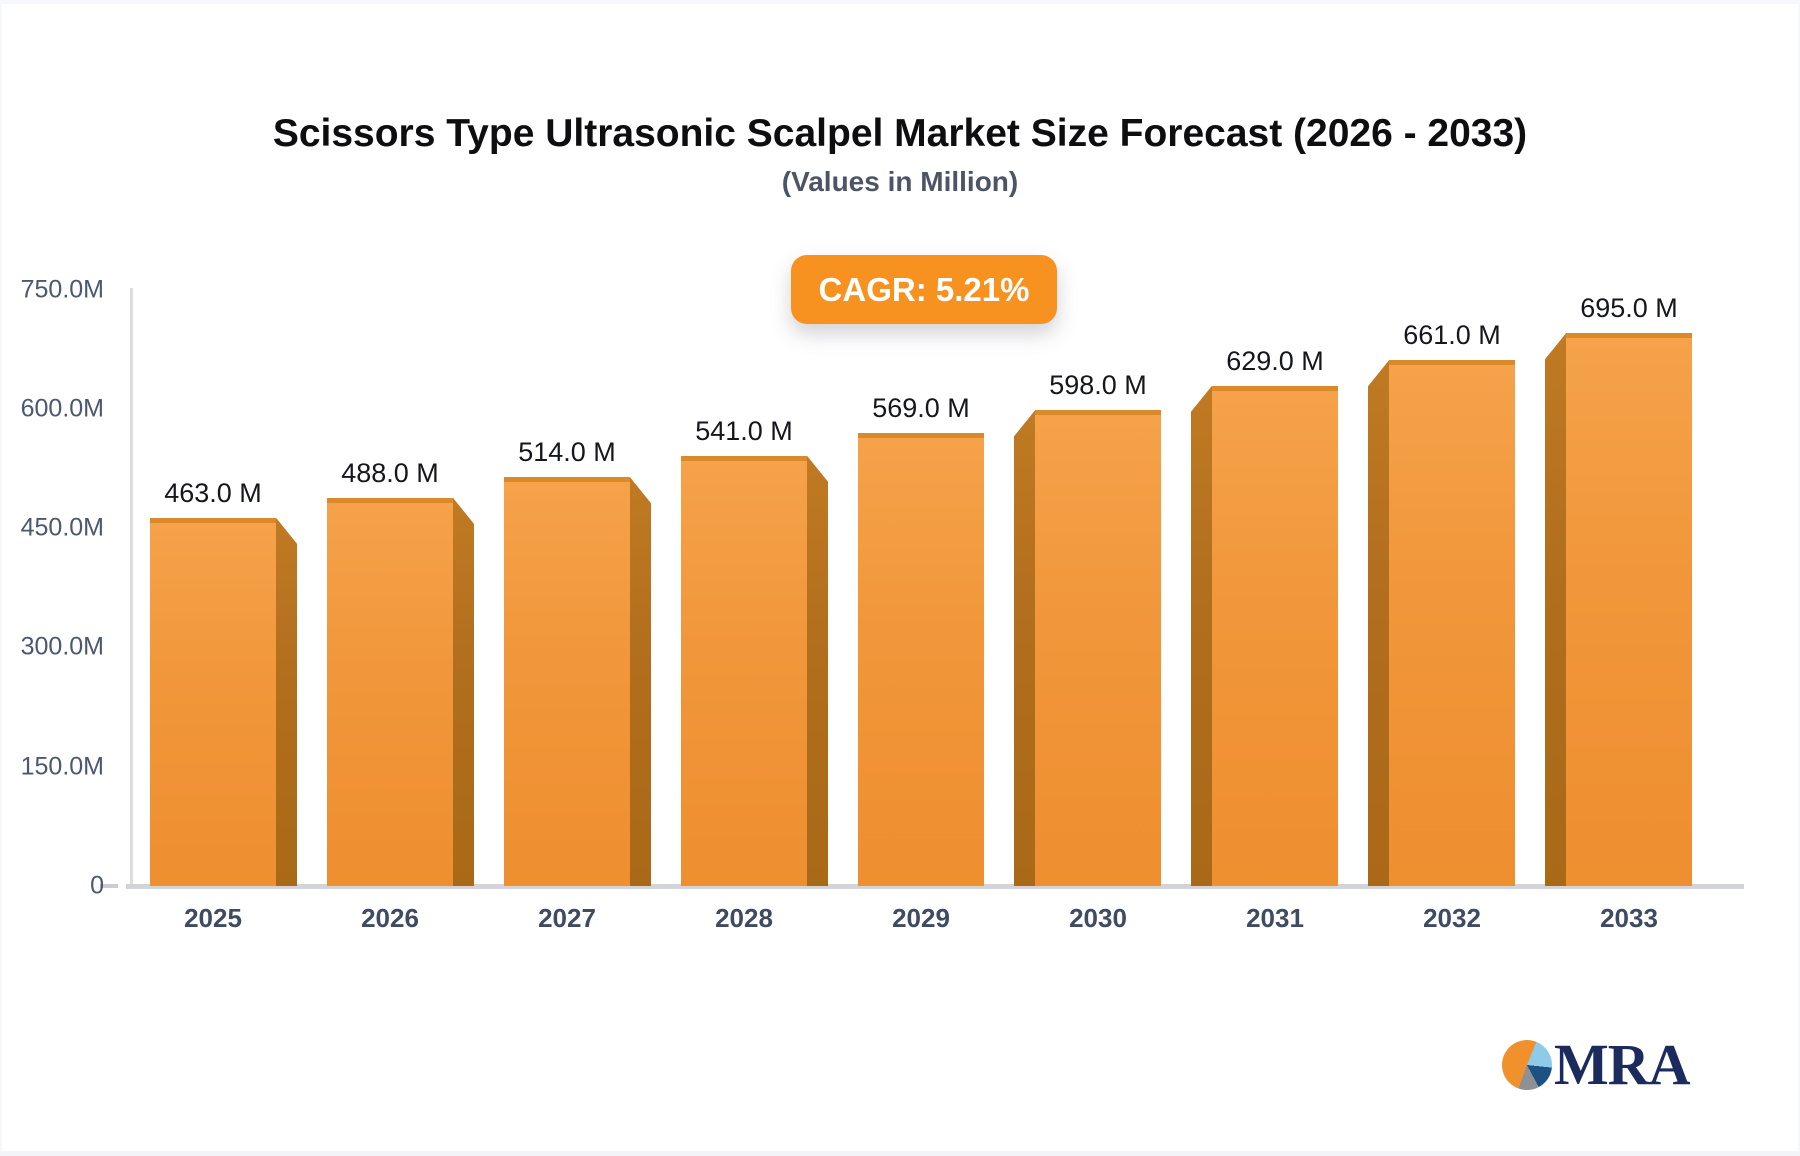  What do you see at coordinates (97, 885) in the screenshot?
I see `y-axis-tick-label: 0` at bounding box center [97, 885].